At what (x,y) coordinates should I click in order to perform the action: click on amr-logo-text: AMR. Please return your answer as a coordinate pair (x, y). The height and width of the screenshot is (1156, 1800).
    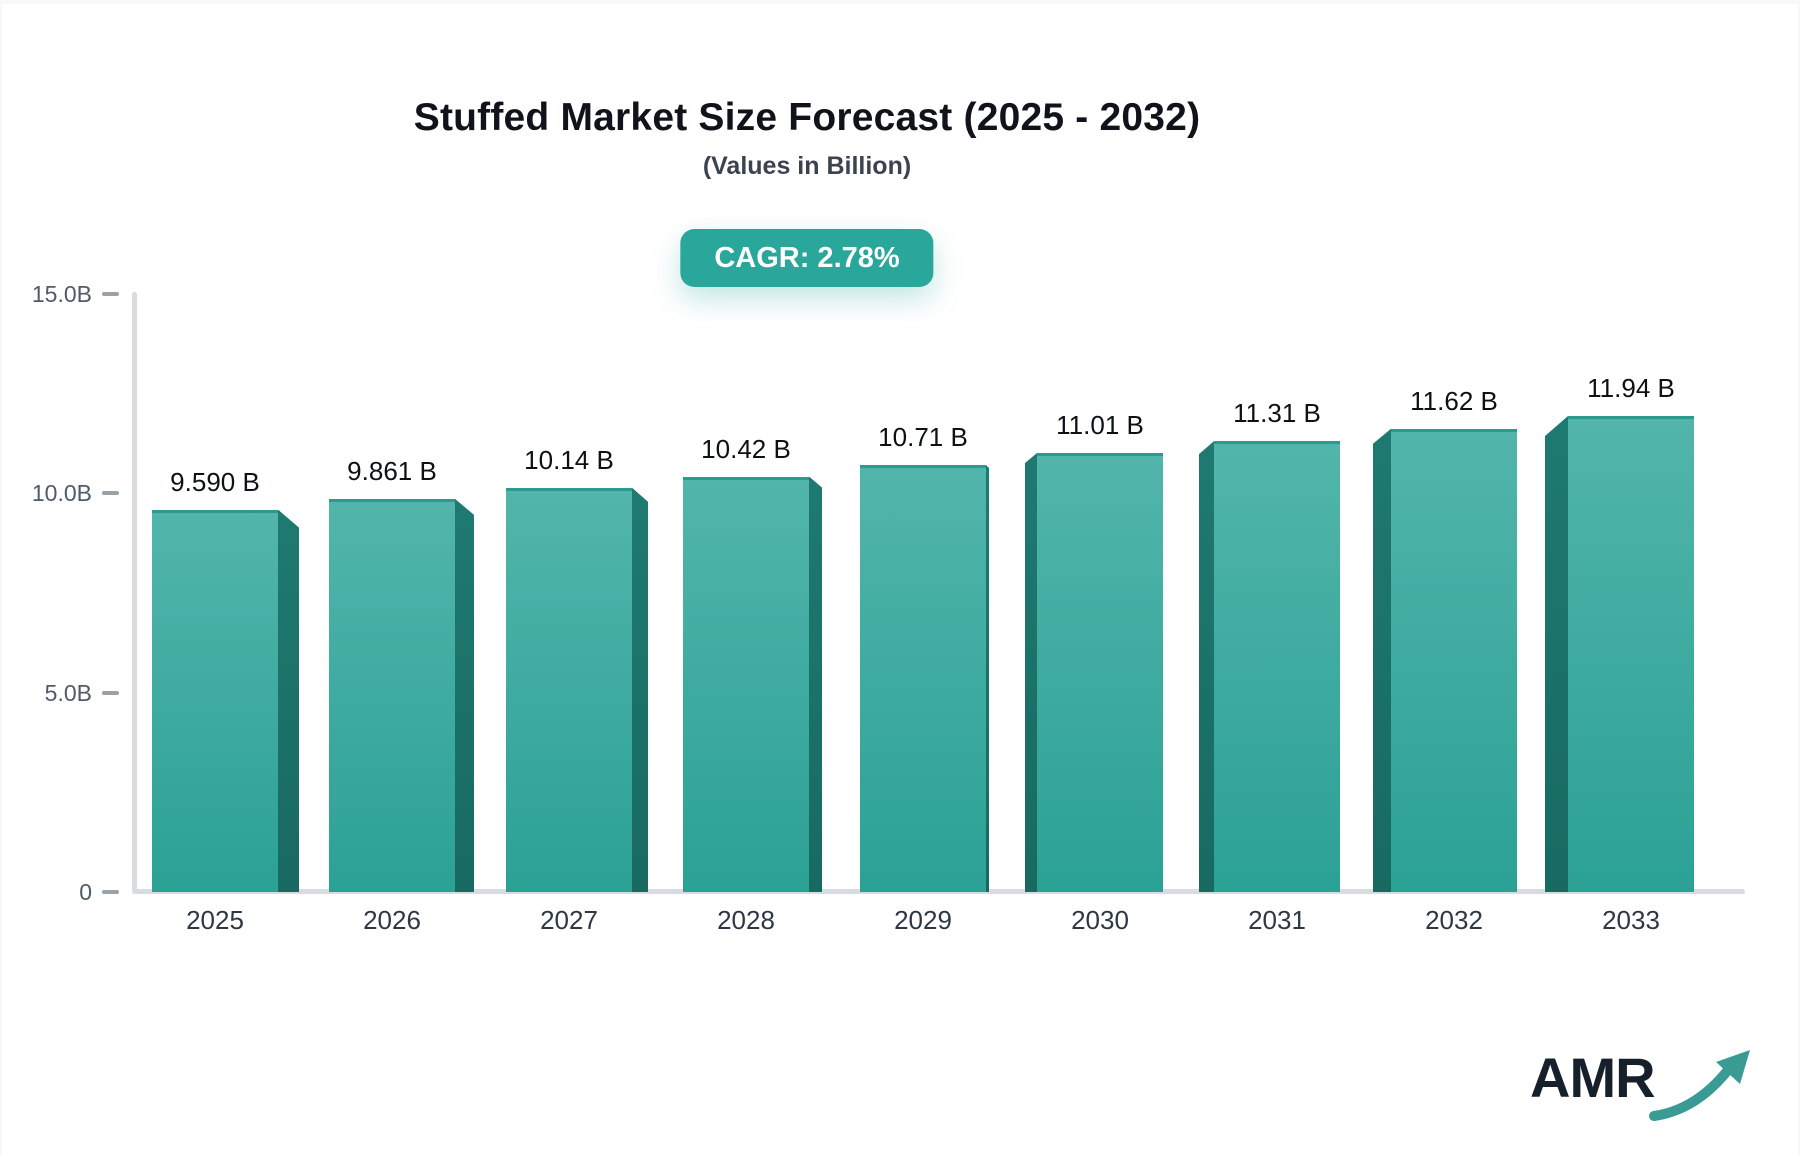
    Looking at the image, I should click on (1593, 1077).